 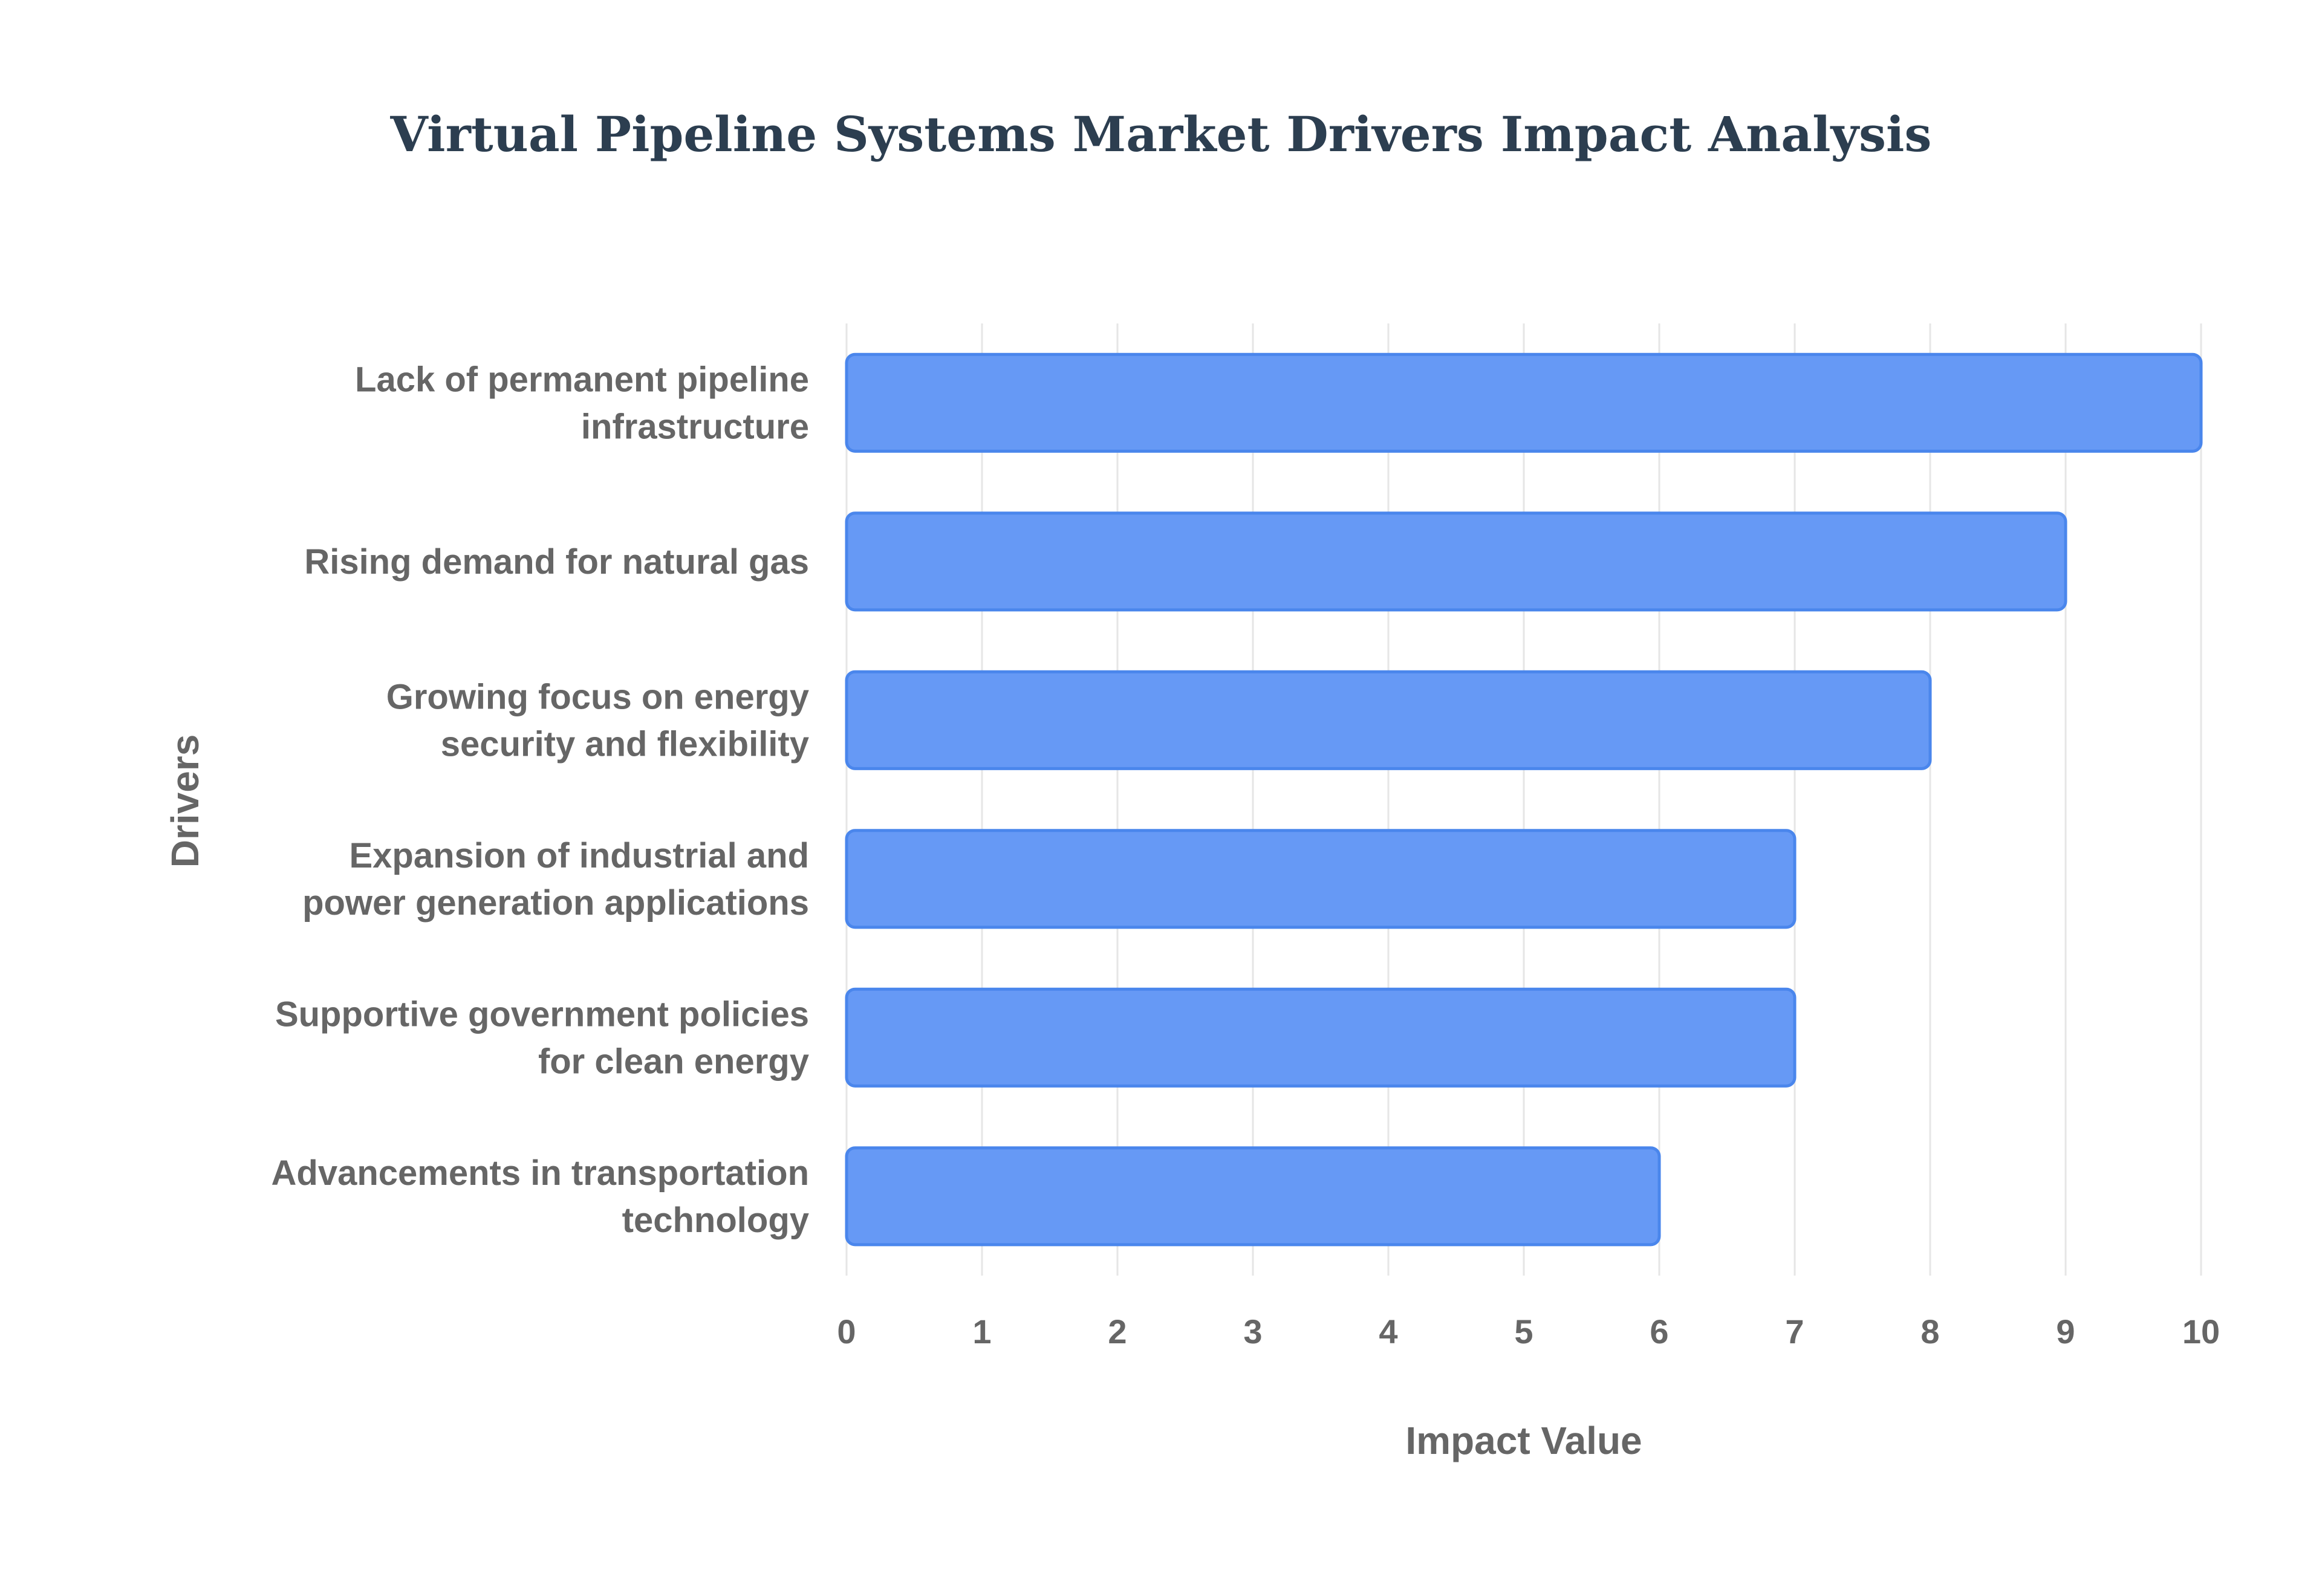 I want to click on x-tick-label: 2, so click(x=1117, y=1331).